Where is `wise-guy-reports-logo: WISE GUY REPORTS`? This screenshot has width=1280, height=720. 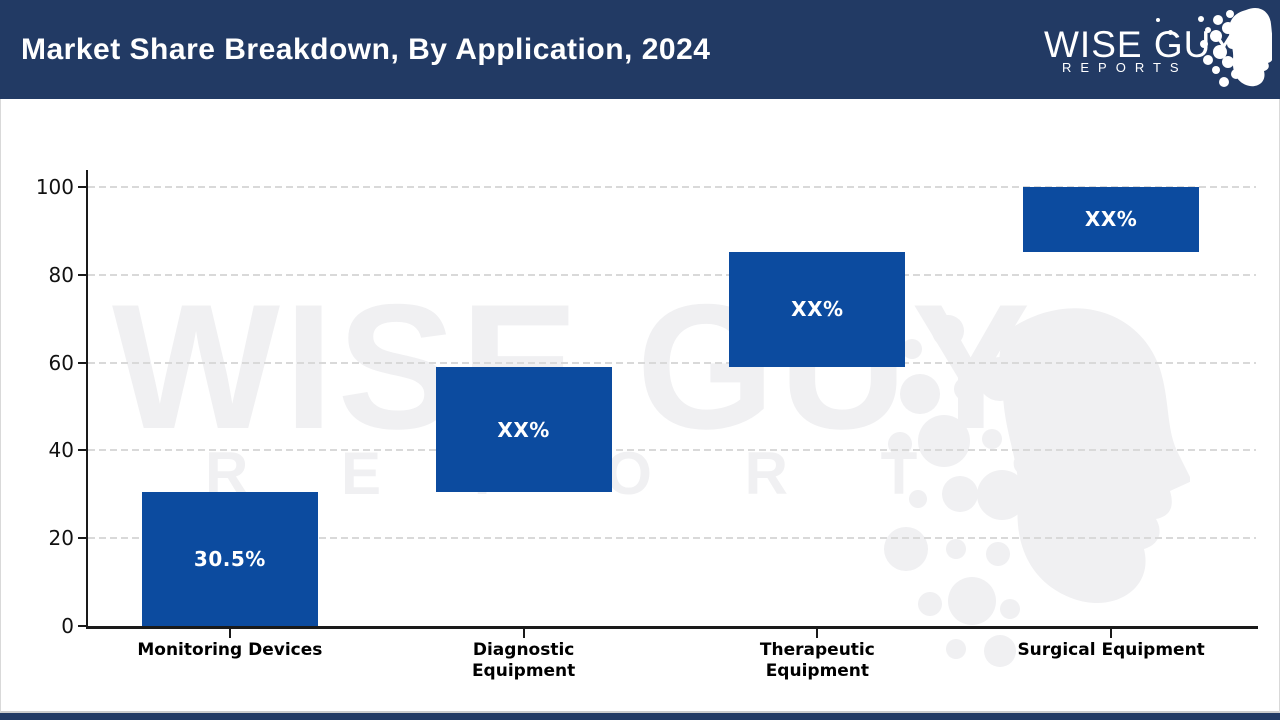
wise-guy-reports-logo: WISE GUY REPORTS is located at coordinates (1142, 49).